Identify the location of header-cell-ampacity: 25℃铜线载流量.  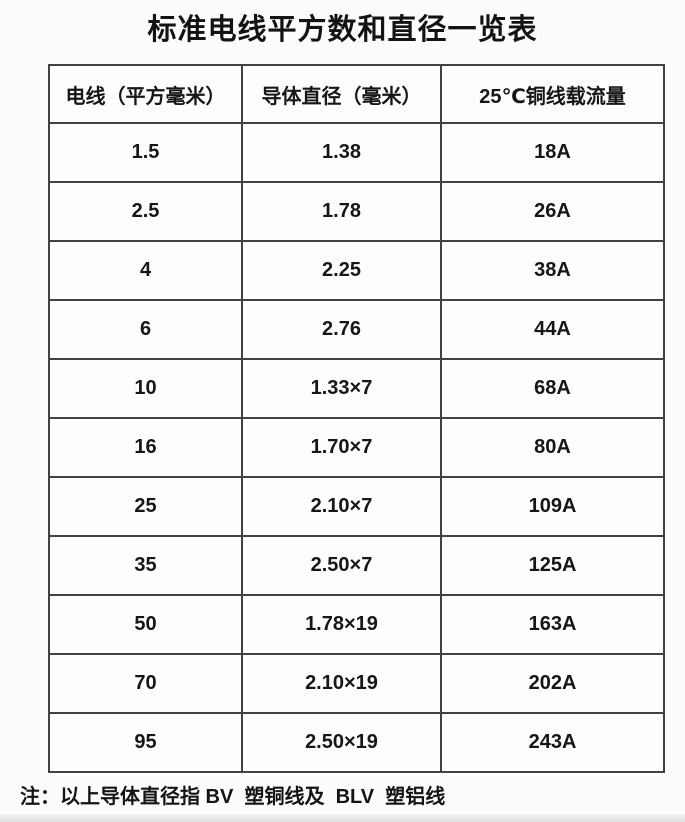
(552, 94).